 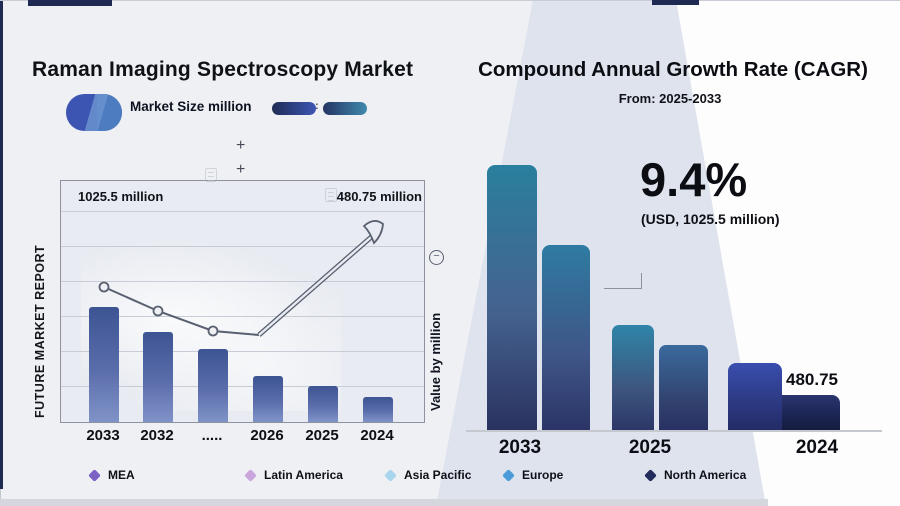 What do you see at coordinates (377, 435) in the screenshot?
I see `x-tick-2024: 2024` at bounding box center [377, 435].